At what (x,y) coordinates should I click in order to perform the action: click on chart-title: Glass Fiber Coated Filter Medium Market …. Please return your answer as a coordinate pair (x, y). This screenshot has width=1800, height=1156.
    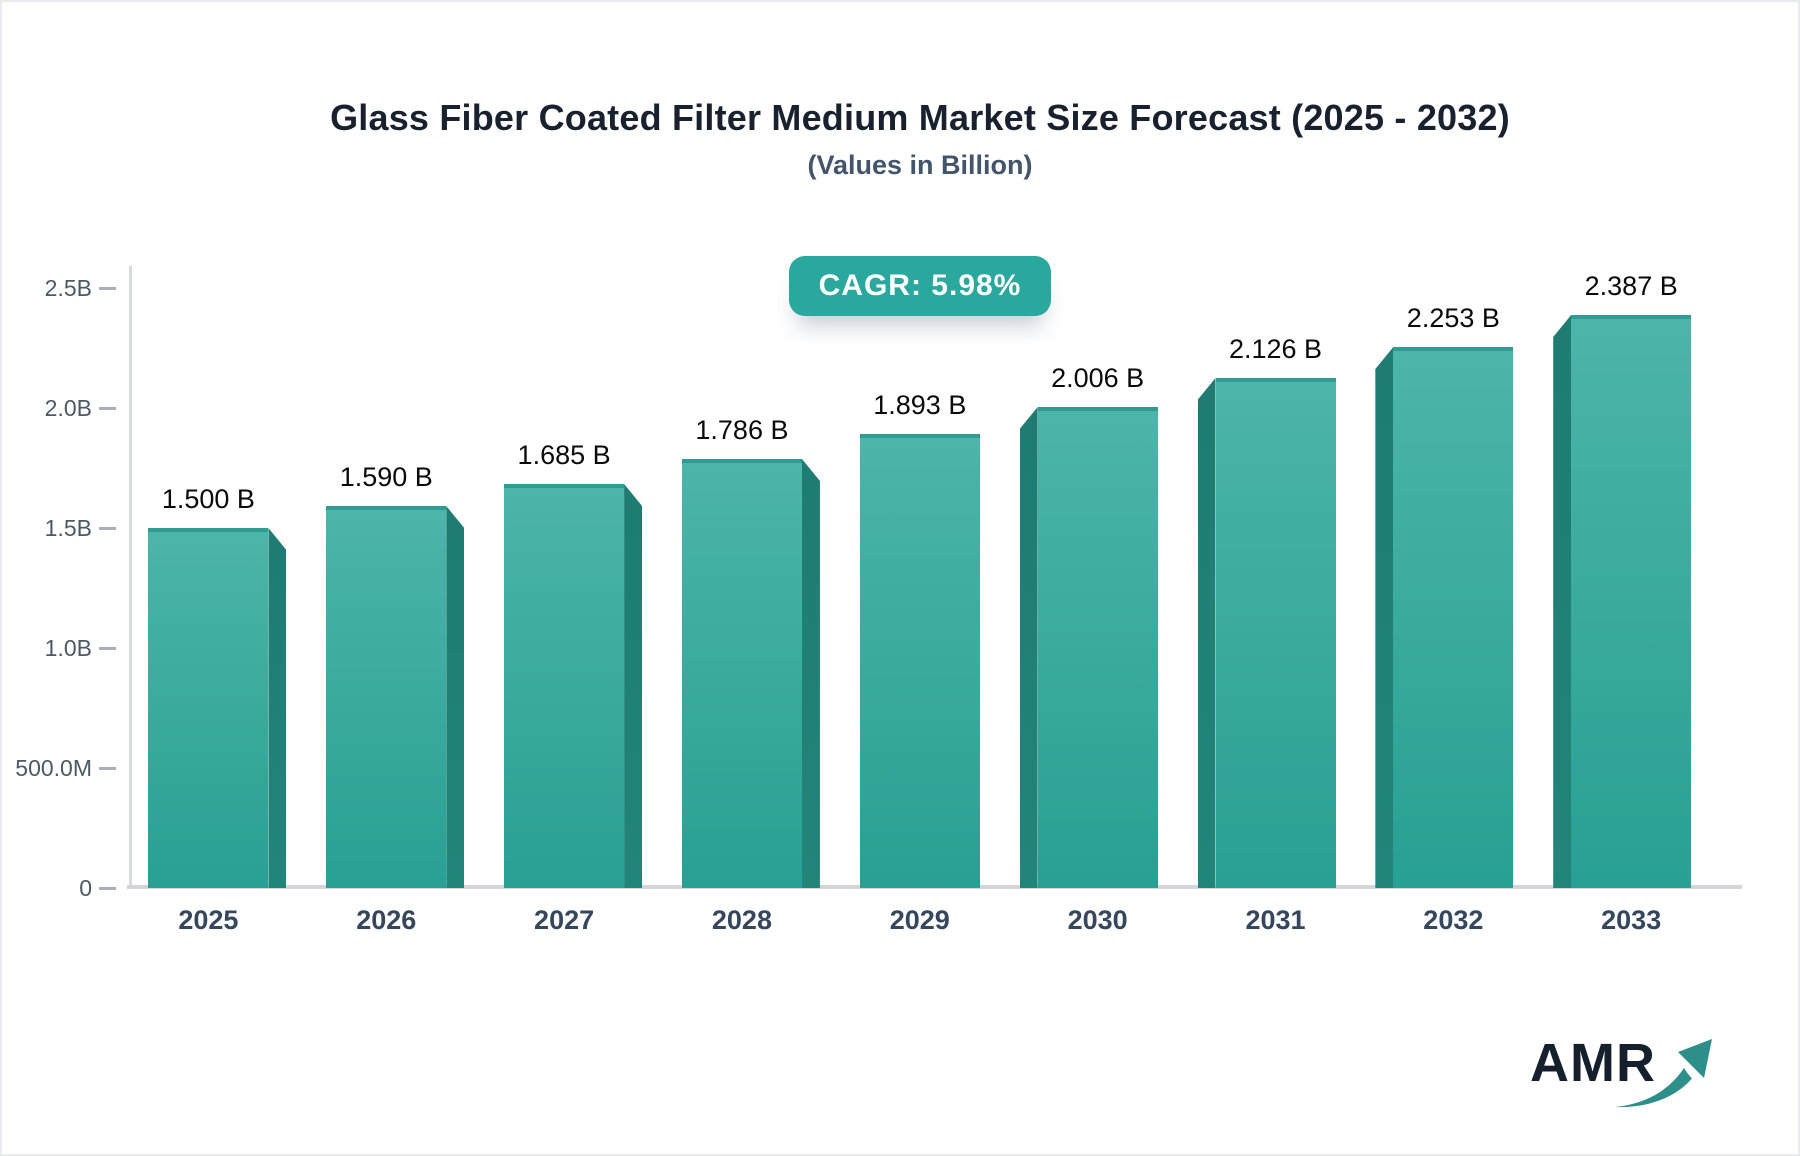
    Looking at the image, I should click on (920, 117).